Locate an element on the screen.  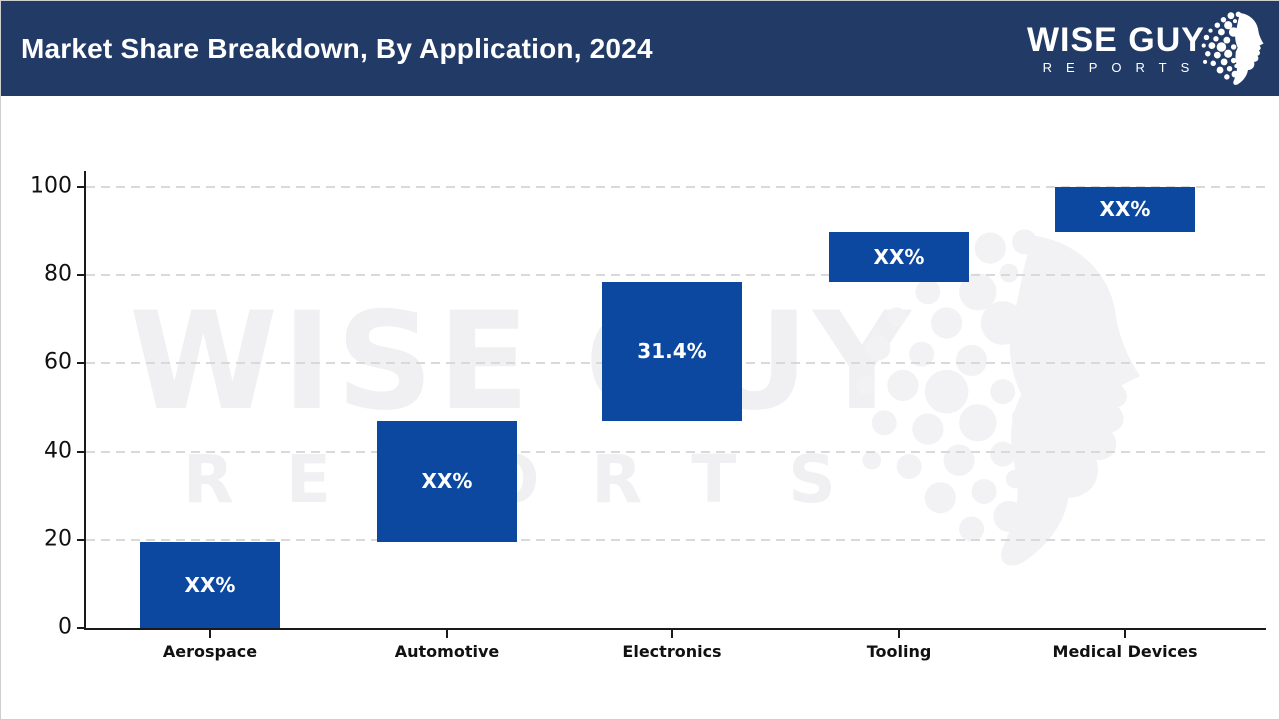
wise-guy-head-icon is located at coordinates (1232, 48).